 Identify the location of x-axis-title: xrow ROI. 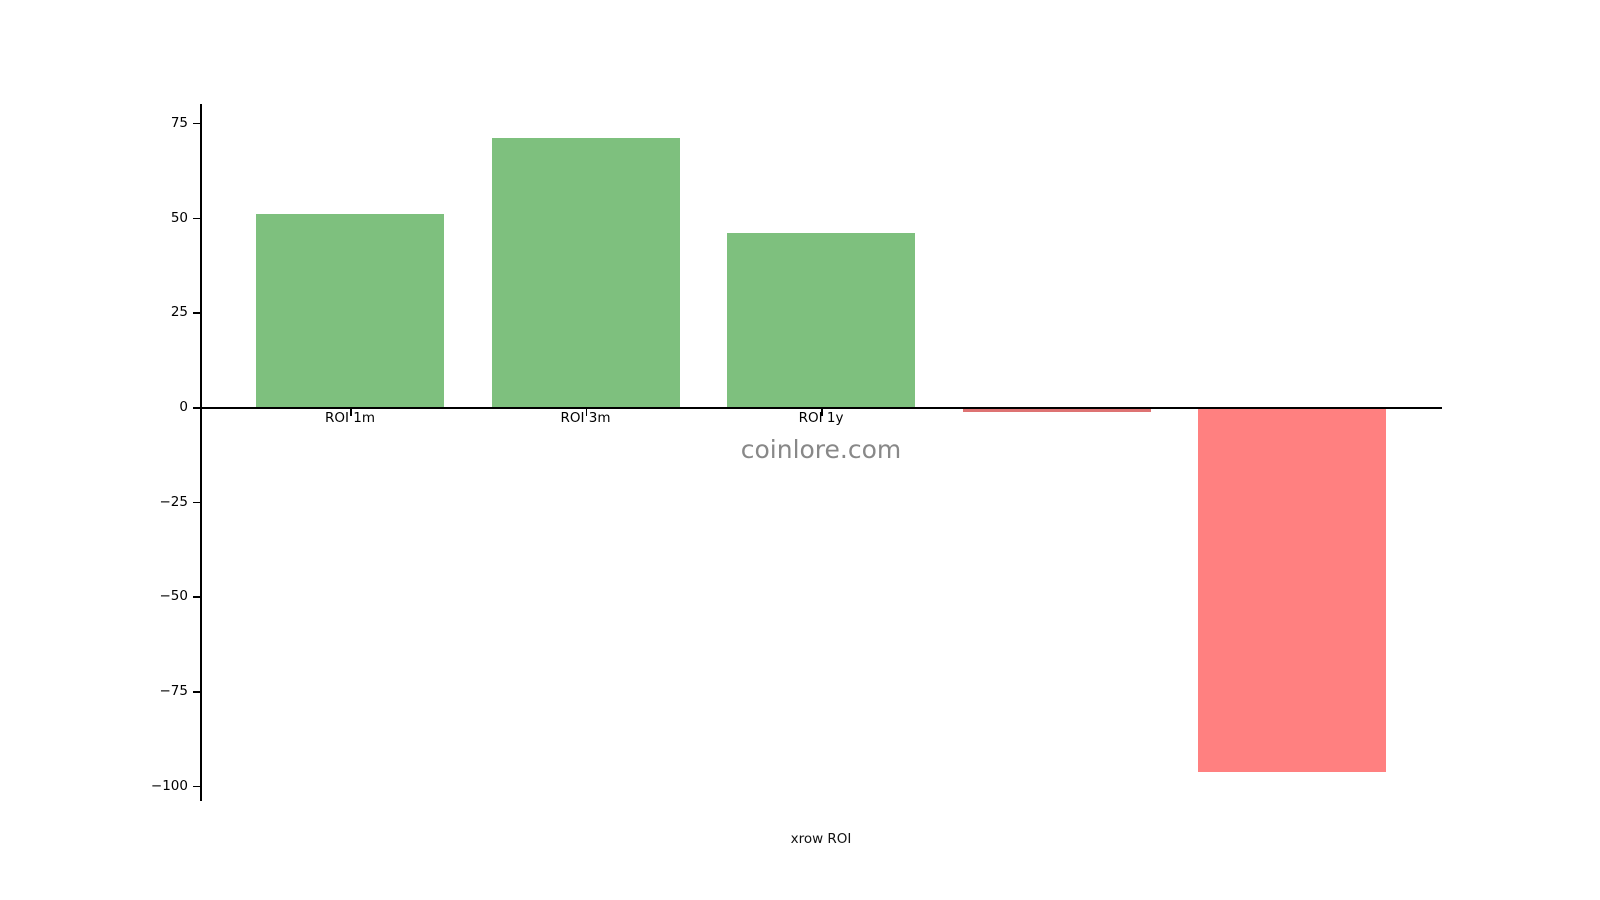
(821, 839).